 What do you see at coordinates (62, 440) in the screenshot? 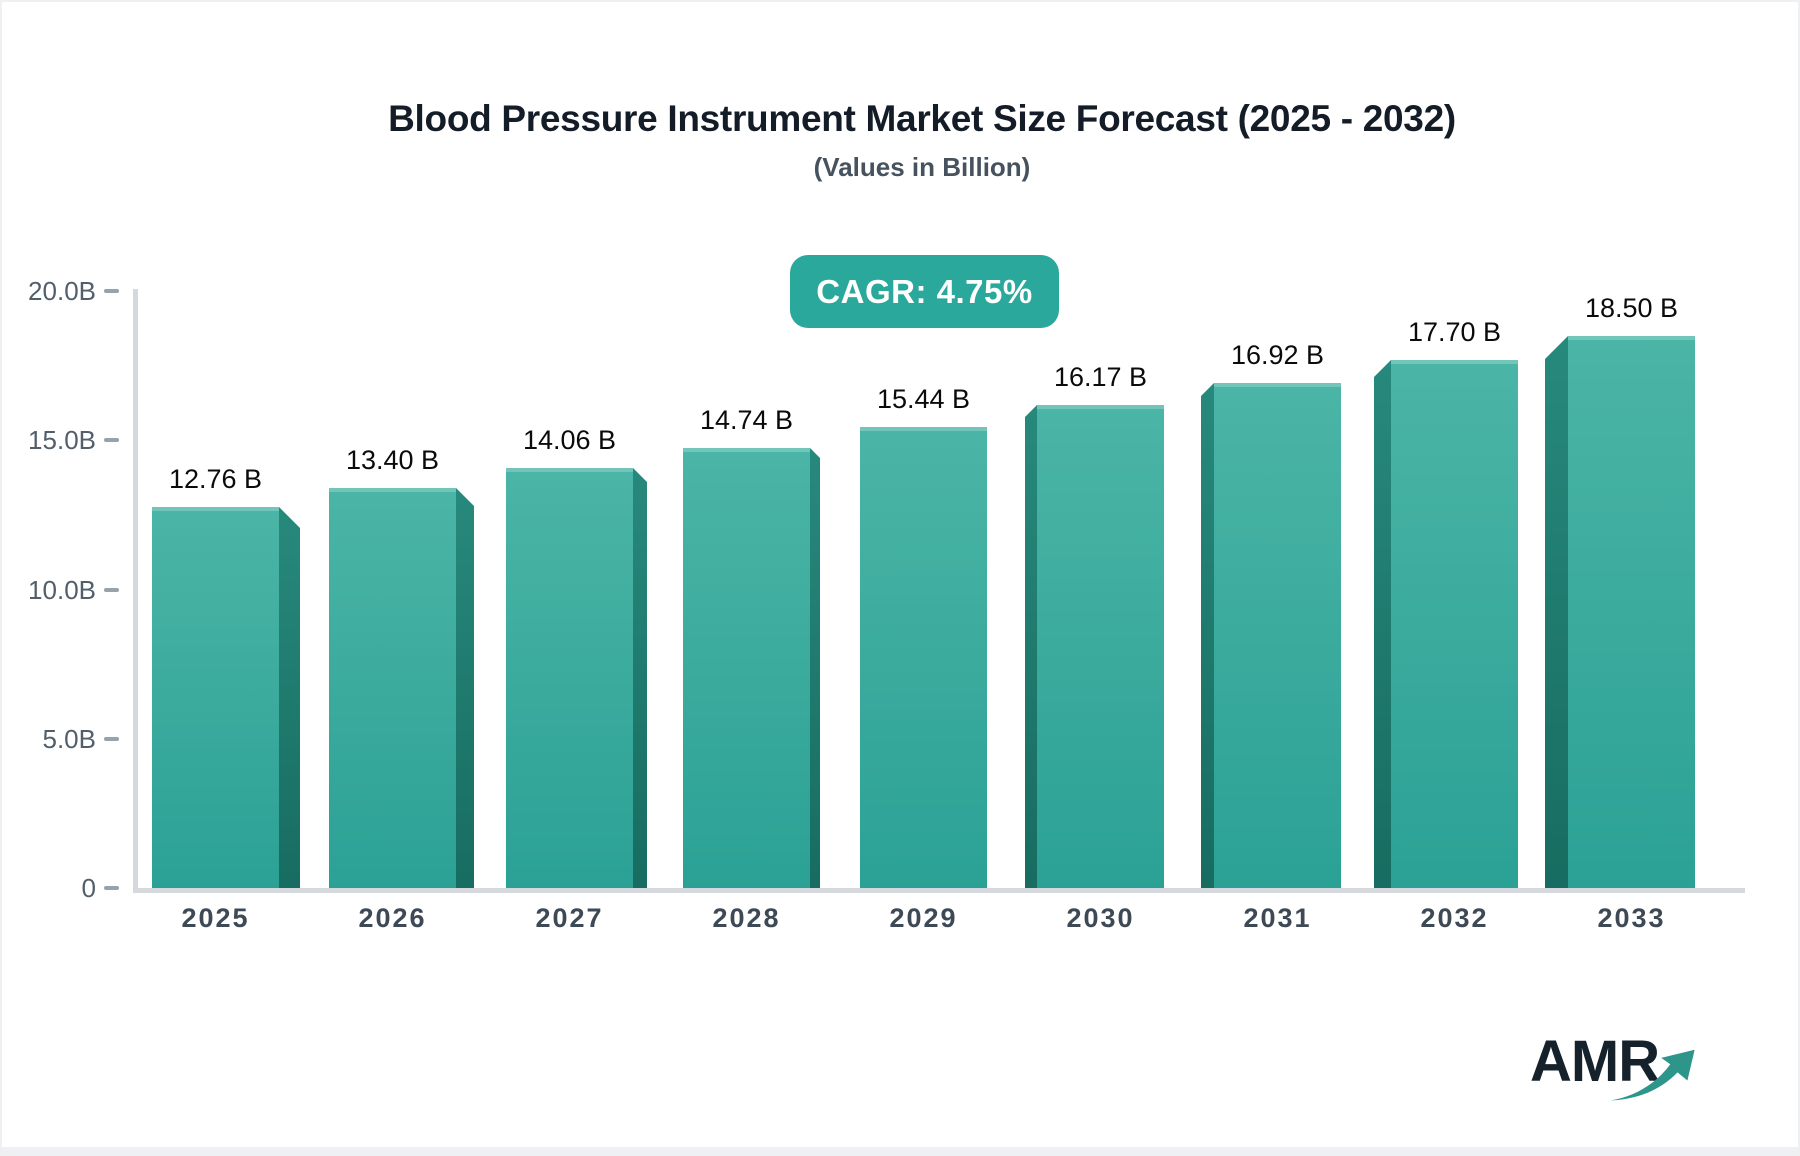
I see `y-tick-label: 15.0B` at bounding box center [62, 440].